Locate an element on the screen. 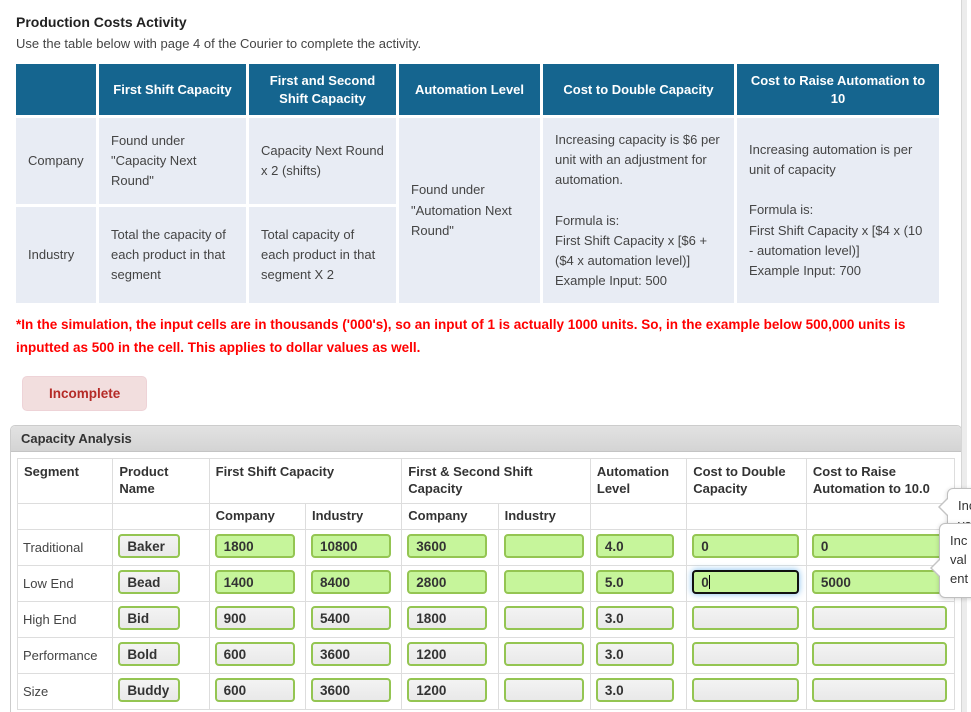  input-low-end-fs-company: 1400 is located at coordinates (254, 581).